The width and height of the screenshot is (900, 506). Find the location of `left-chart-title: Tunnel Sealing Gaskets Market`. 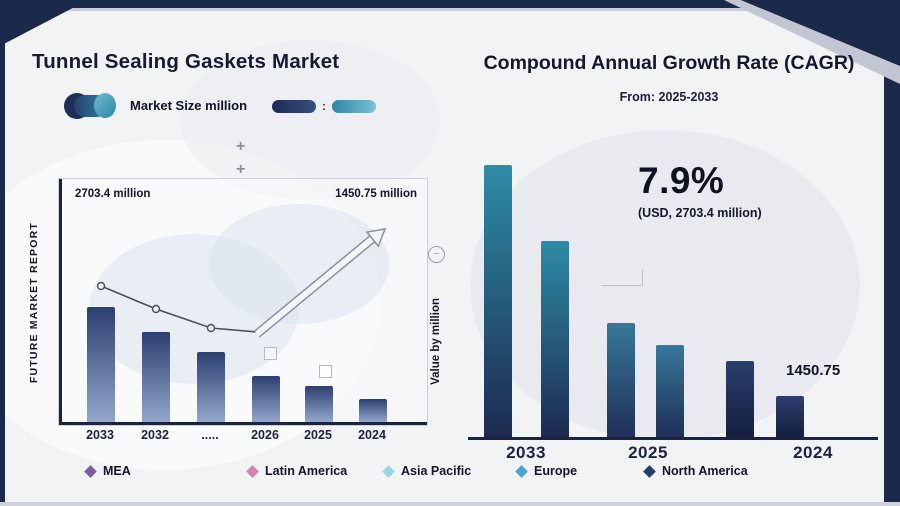

left-chart-title: Tunnel Sealing Gaskets Market is located at coordinates (186, 61).